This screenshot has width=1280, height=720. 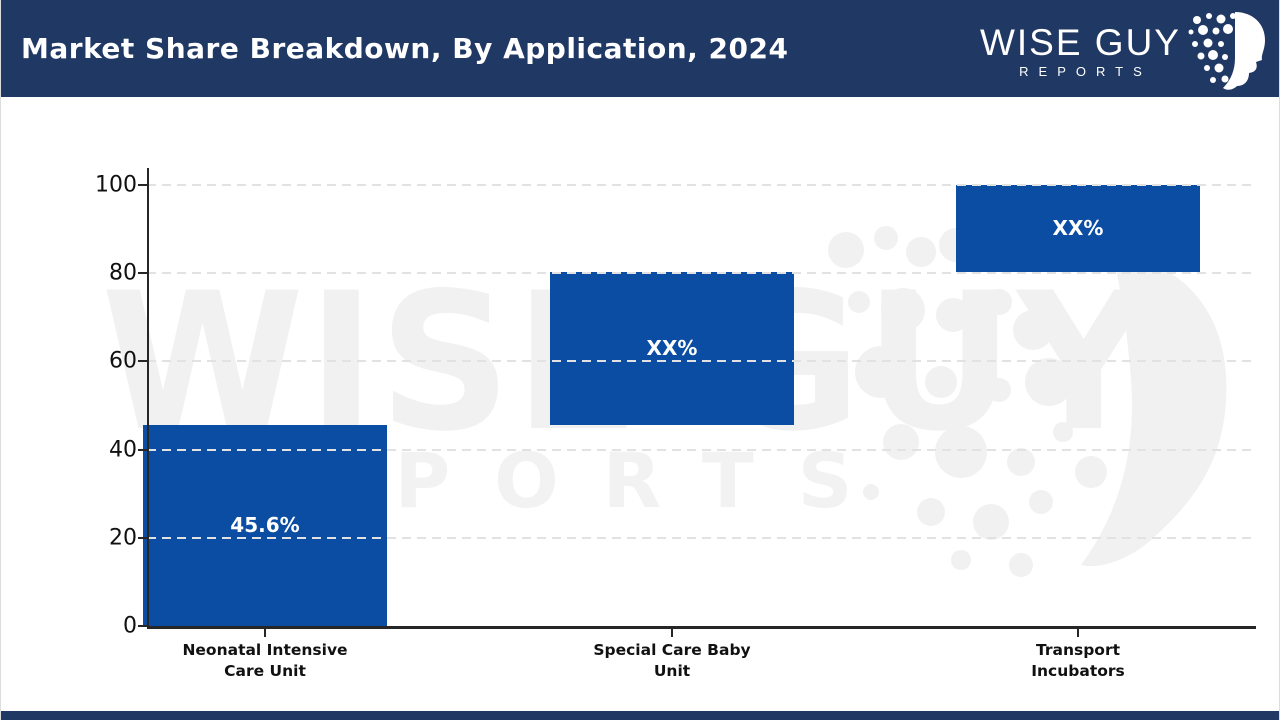 What do you see at coordinates (123, 361) in the screenshot?
I see `ytick-label-60: 60` at bounding box center [123, 361].